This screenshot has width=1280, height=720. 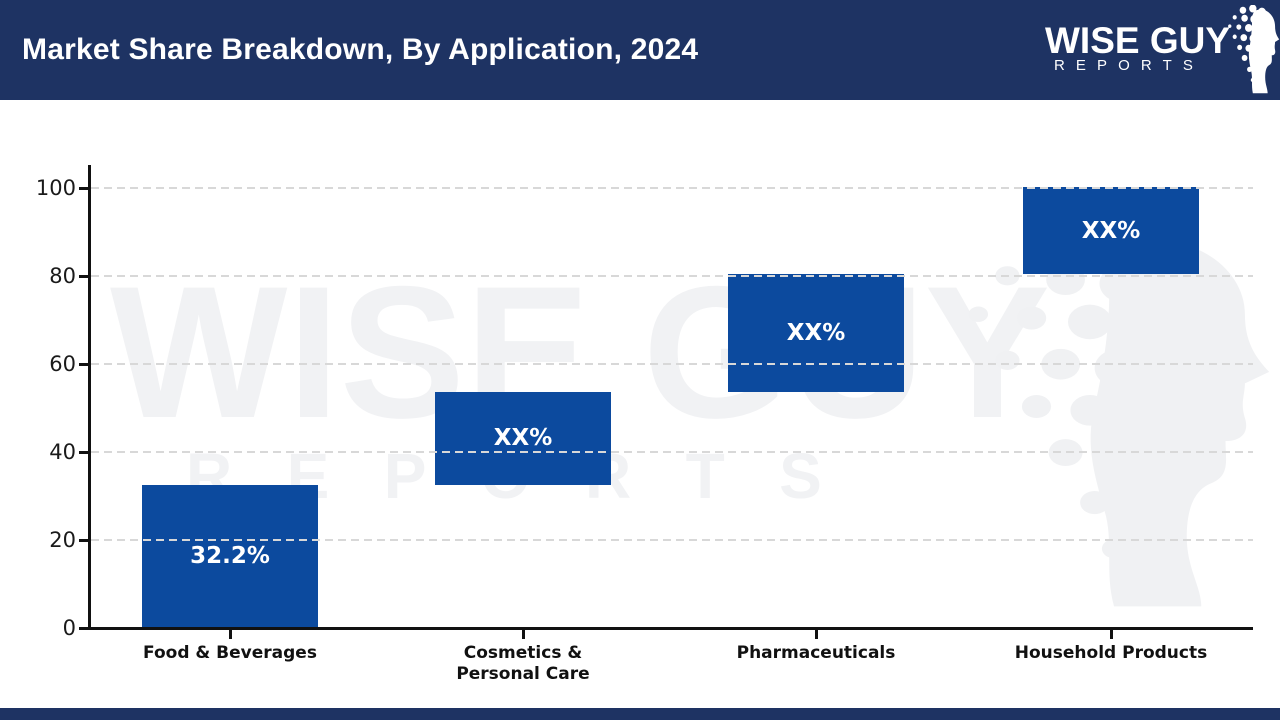 I want to click on y-tick-label: 0, so click(x=69, y=628).